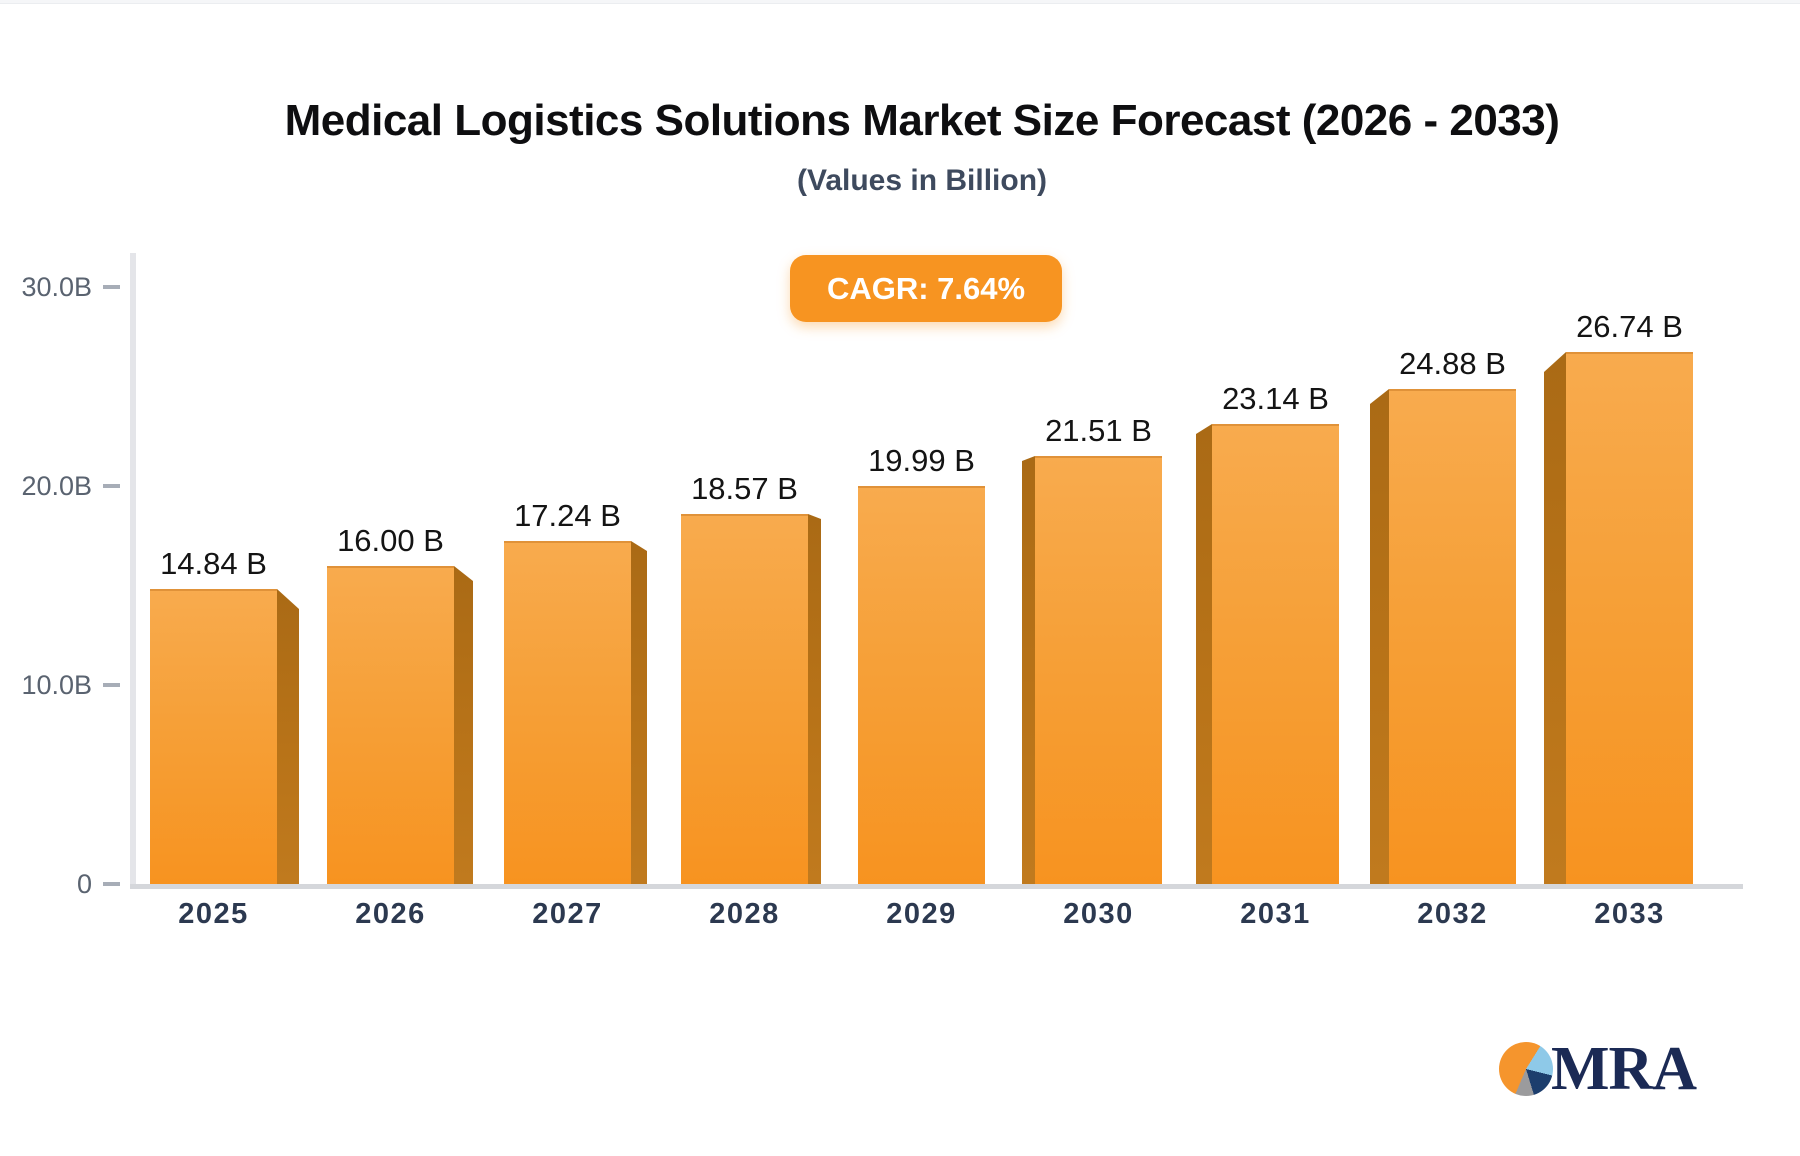 This screenshot has height=1156, width=1800. Describe the element at coordinates (921, 914) in the screenshot. I see `x-axis-label-2029: 2029` at that location.